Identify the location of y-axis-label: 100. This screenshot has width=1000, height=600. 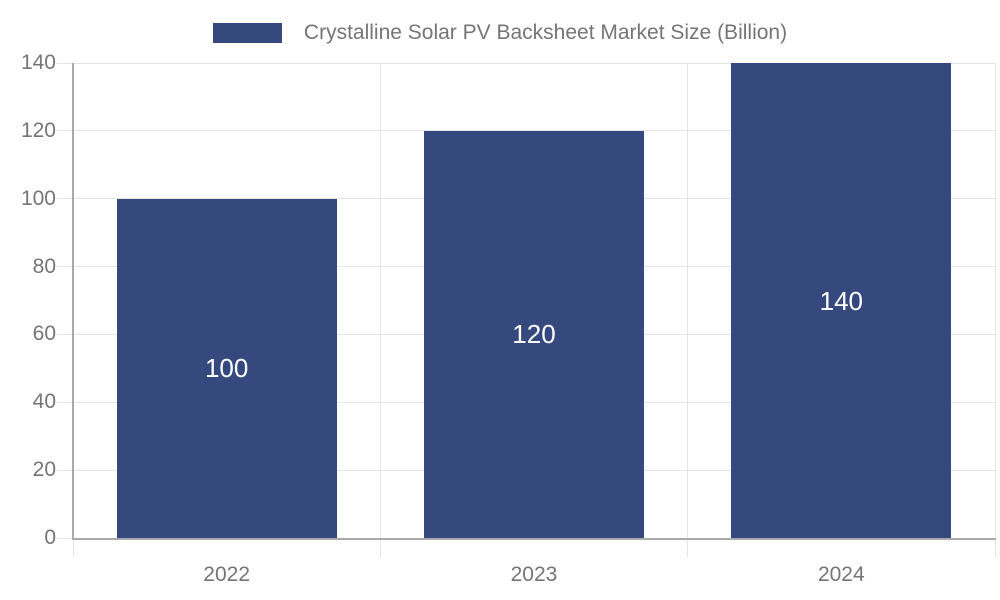
(38, 198).